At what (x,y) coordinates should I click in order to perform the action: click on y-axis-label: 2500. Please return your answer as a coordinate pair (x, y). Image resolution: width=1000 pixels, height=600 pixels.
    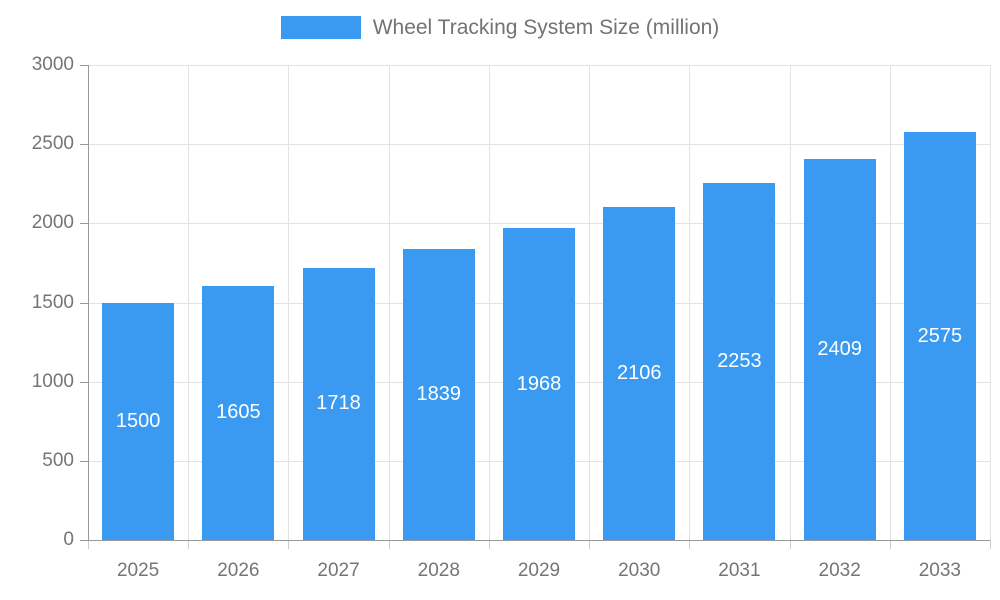
    Looking at the image, I should click on (52, 144).